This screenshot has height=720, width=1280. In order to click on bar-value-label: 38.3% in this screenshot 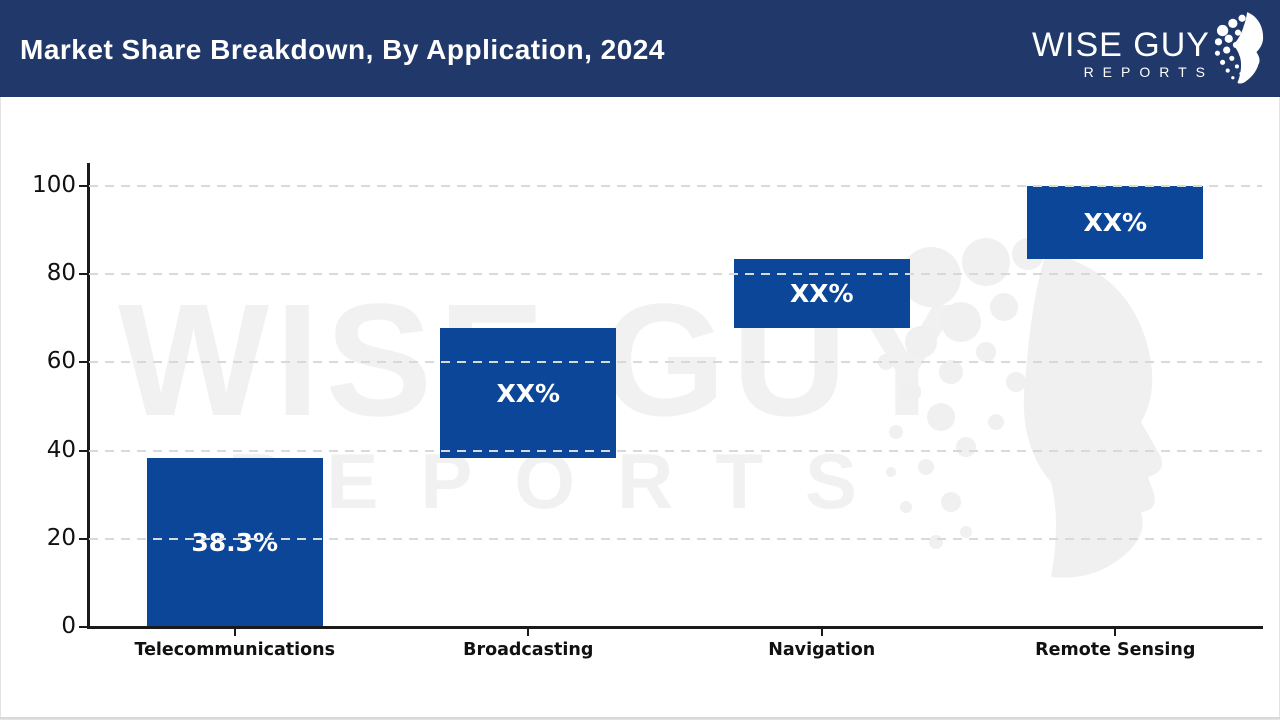, I will do `click(235, 543)`.